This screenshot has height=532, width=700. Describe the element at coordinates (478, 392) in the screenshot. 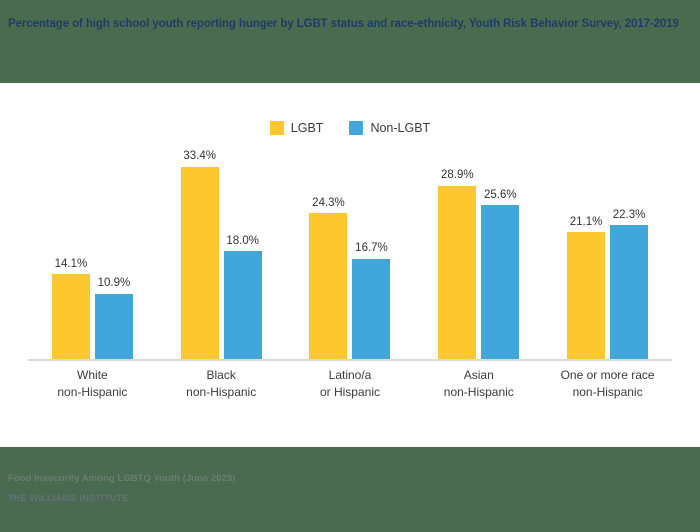

I see `x-axis-label-asian-line2: non-Hispanic` at that location.